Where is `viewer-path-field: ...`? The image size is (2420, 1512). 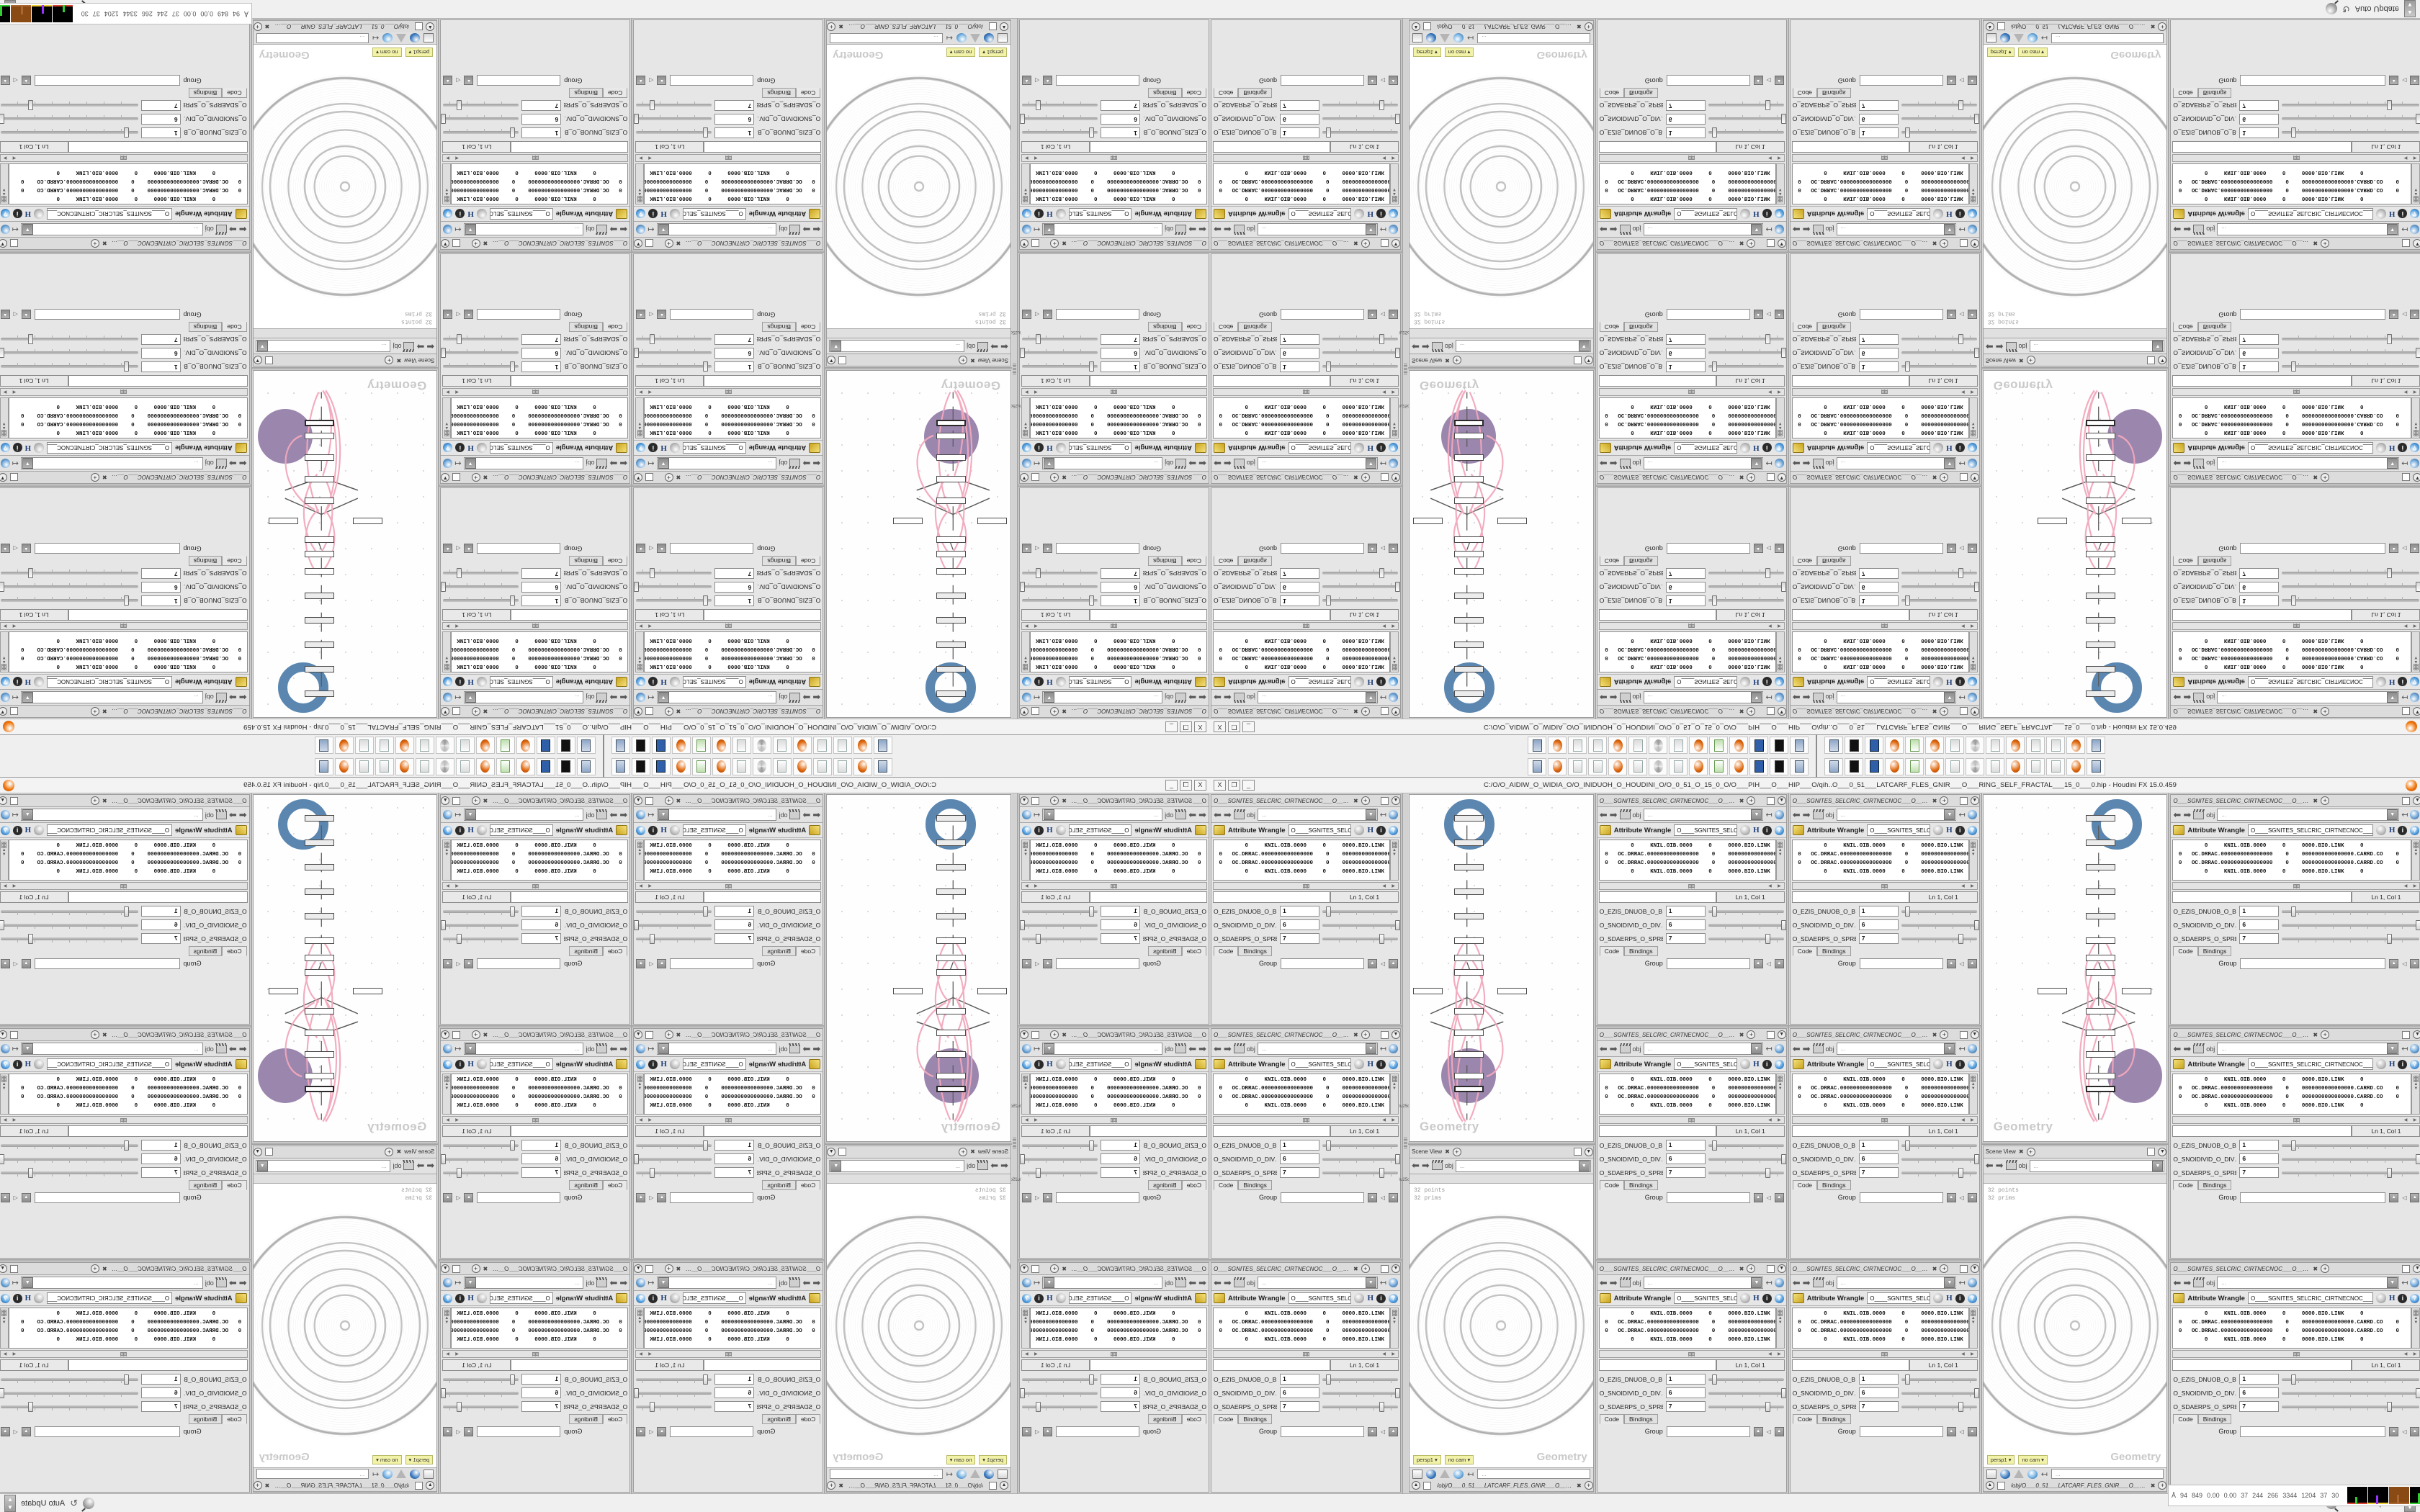 viewer-path-field: ... is located at coordinates (312, 1474).